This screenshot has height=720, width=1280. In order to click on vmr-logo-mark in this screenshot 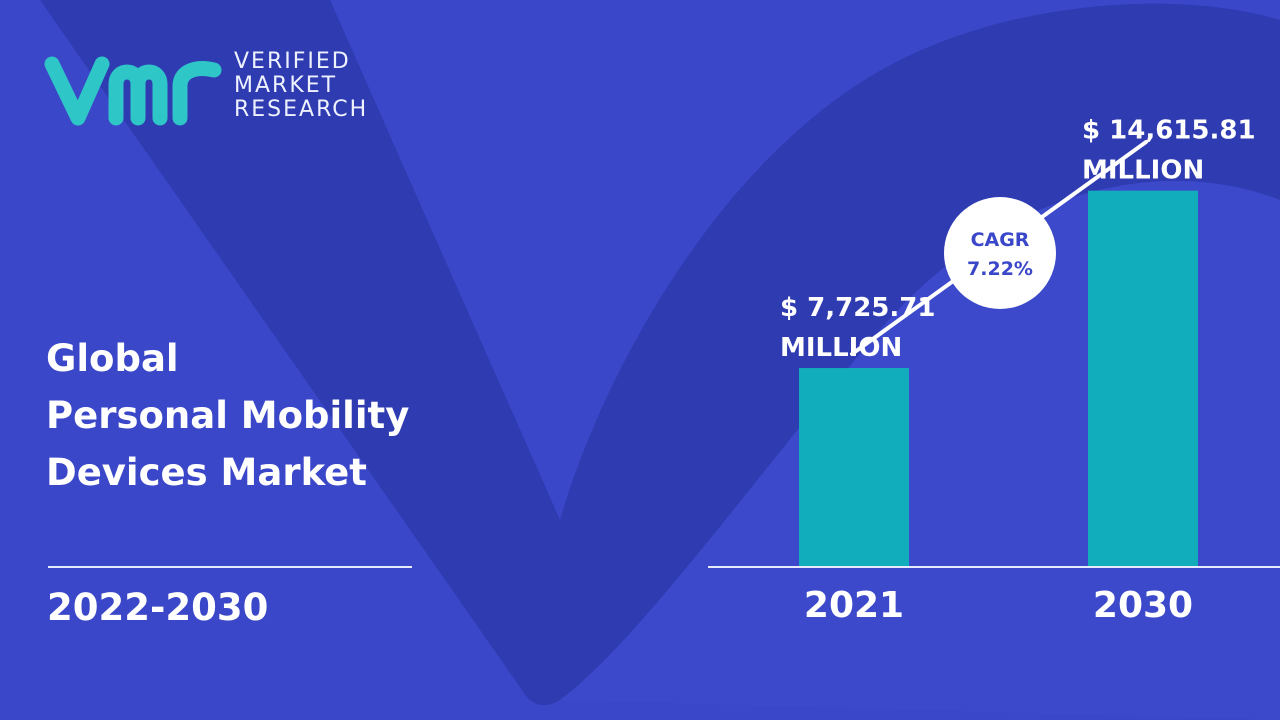, I will do `click(133, 91)`.